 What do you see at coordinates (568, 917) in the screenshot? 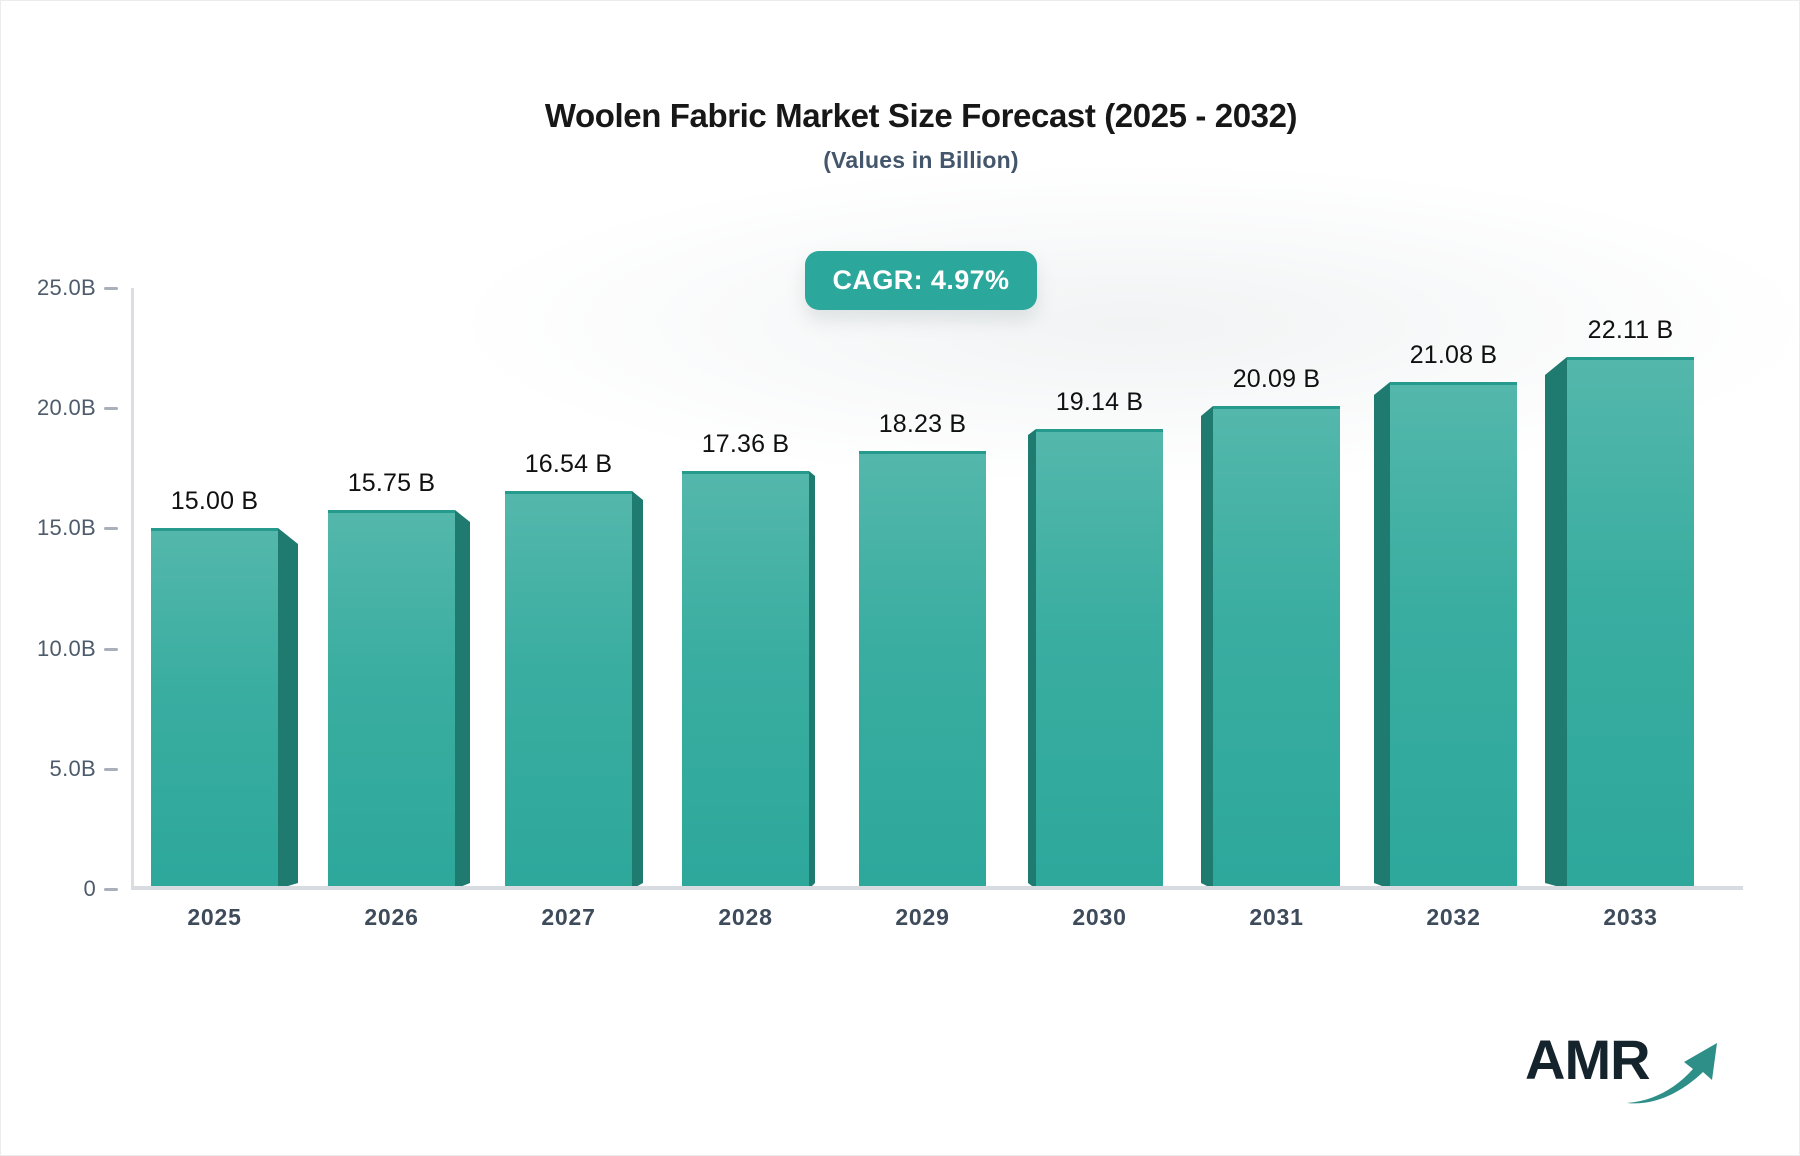
I see `x-axis-label: 2027` at bounding box center [568, 917].